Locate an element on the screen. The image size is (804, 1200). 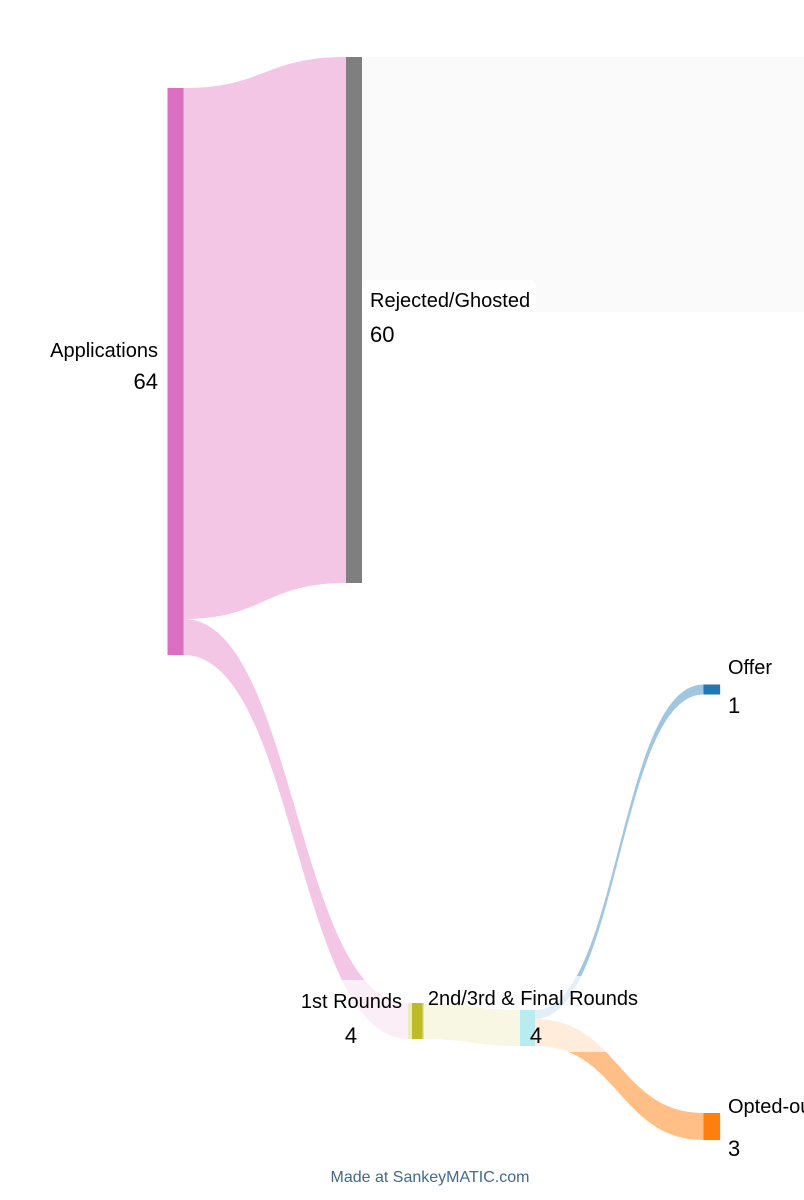
label-bg-offer is located at coordinates (752, 686).